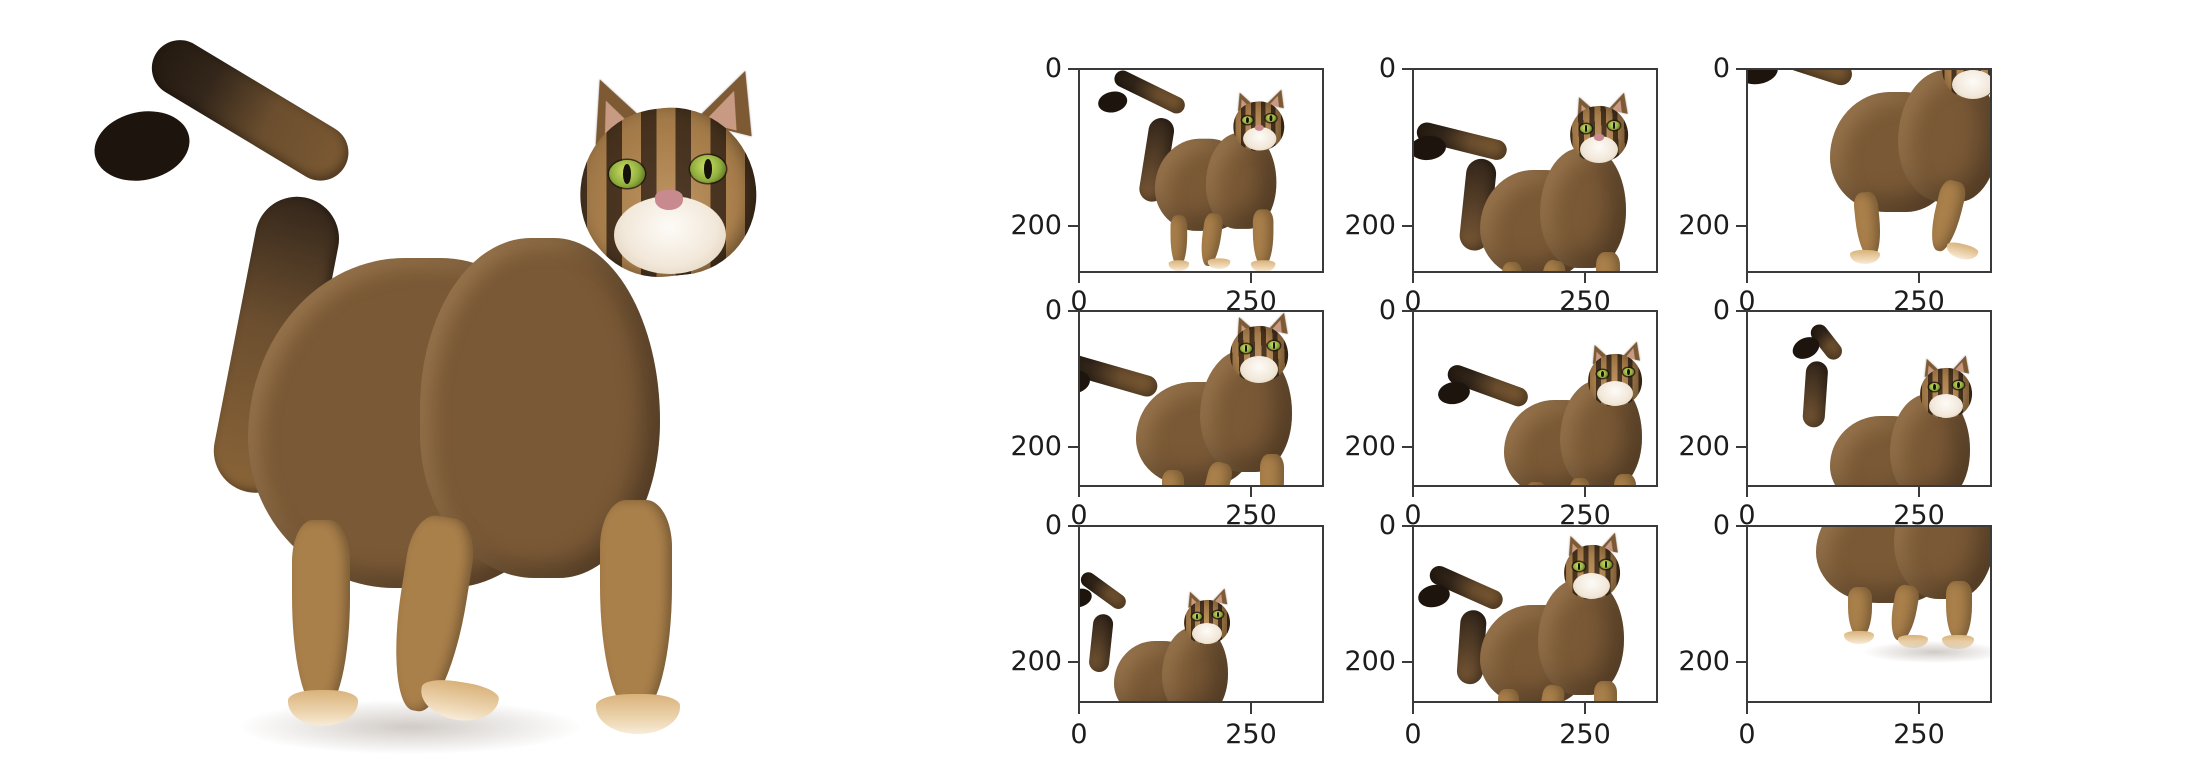 The width and height of the screenshot is (2204, 775). I want to click on x-ticklabel-r2c2-0: 0, so click(1413, 515).